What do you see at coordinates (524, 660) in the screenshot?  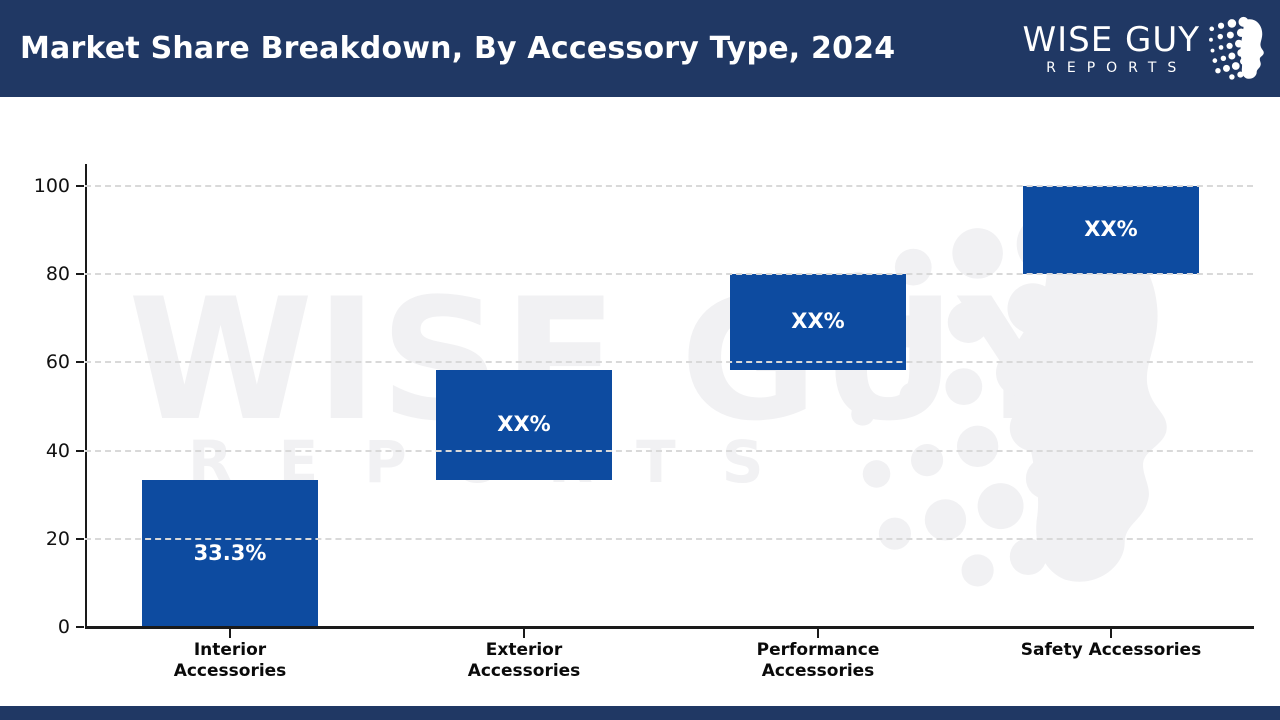 I see `x-tick-label: Exterior Accessories` at bounding box center [524, 660].